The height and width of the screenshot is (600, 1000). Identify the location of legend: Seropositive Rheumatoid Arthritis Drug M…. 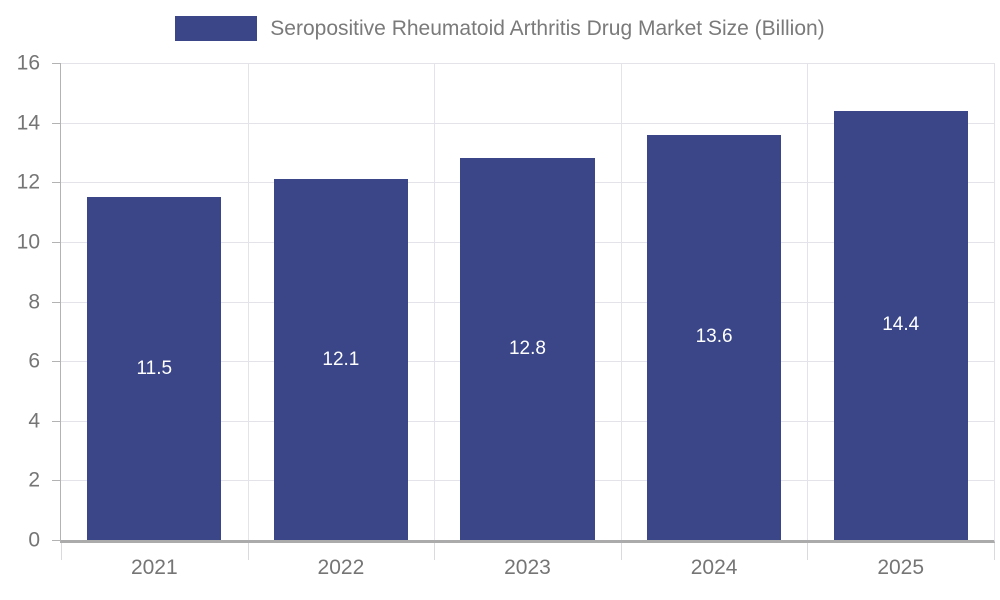
(500, 28).